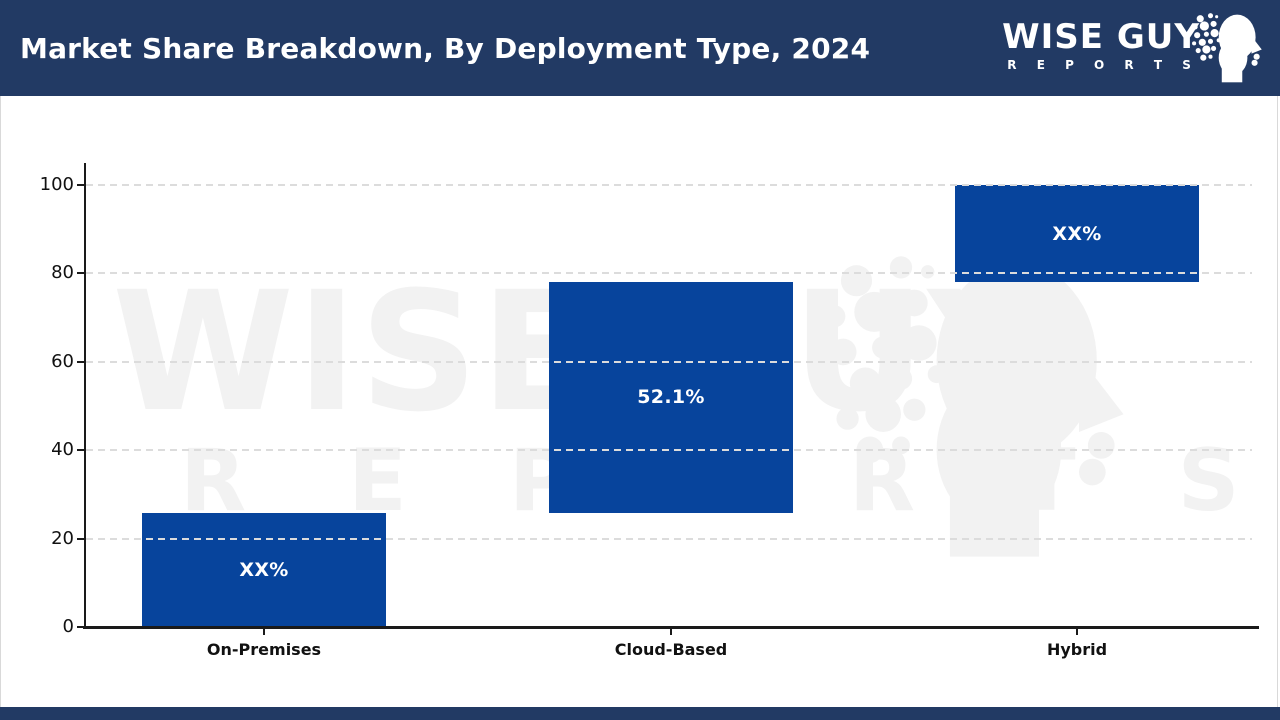 This screenshot has height=720, width=1280. I want to click on brand-subname: R E P O R T S, so click(1103, 65).